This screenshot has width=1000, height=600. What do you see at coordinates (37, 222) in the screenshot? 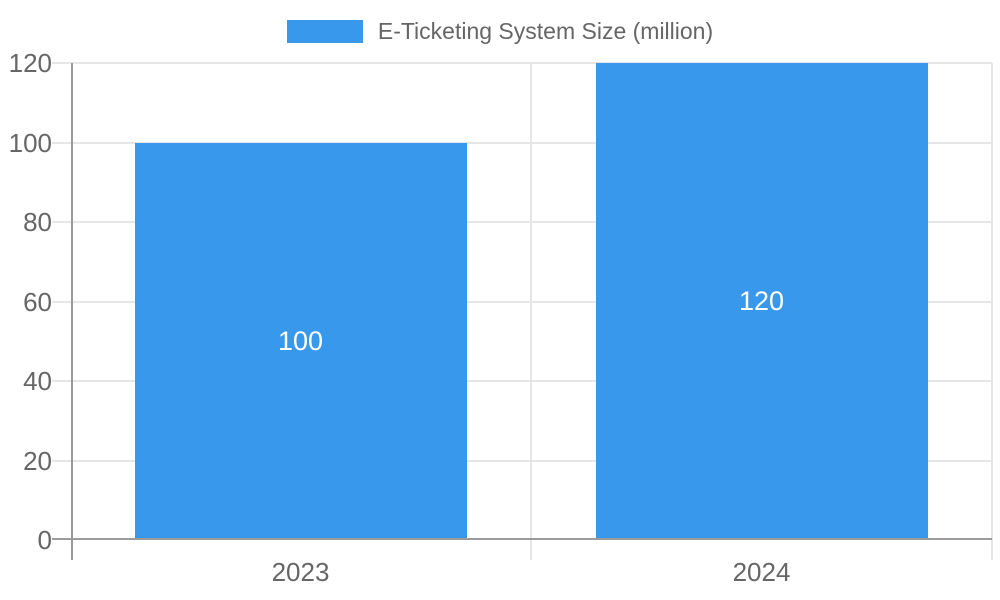
I see `y-tick-label: 80` at bounding box center [37, 222].